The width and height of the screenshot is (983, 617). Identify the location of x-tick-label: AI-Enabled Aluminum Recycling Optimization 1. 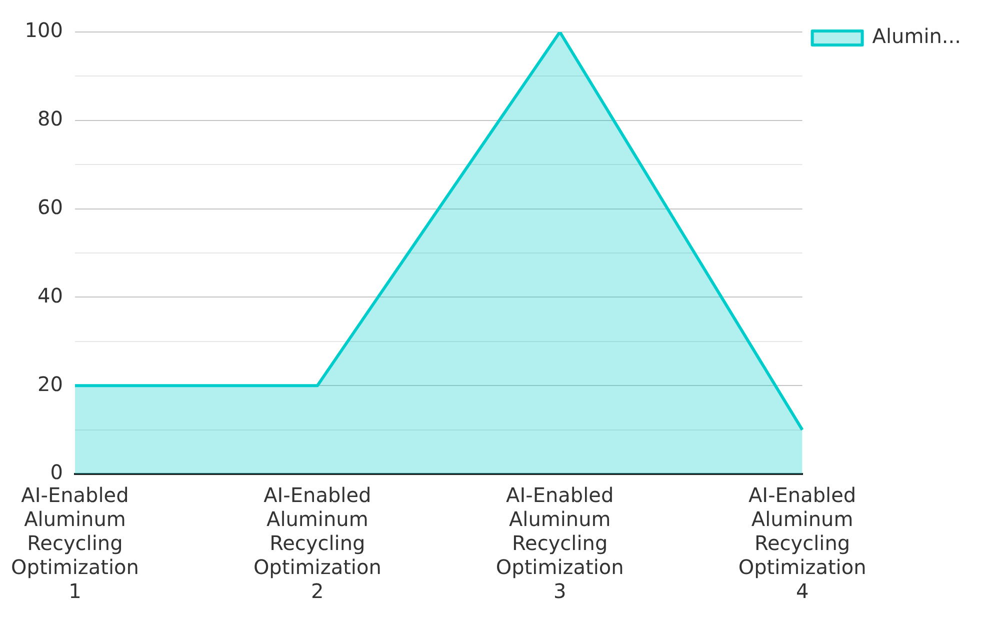
(74, 543).